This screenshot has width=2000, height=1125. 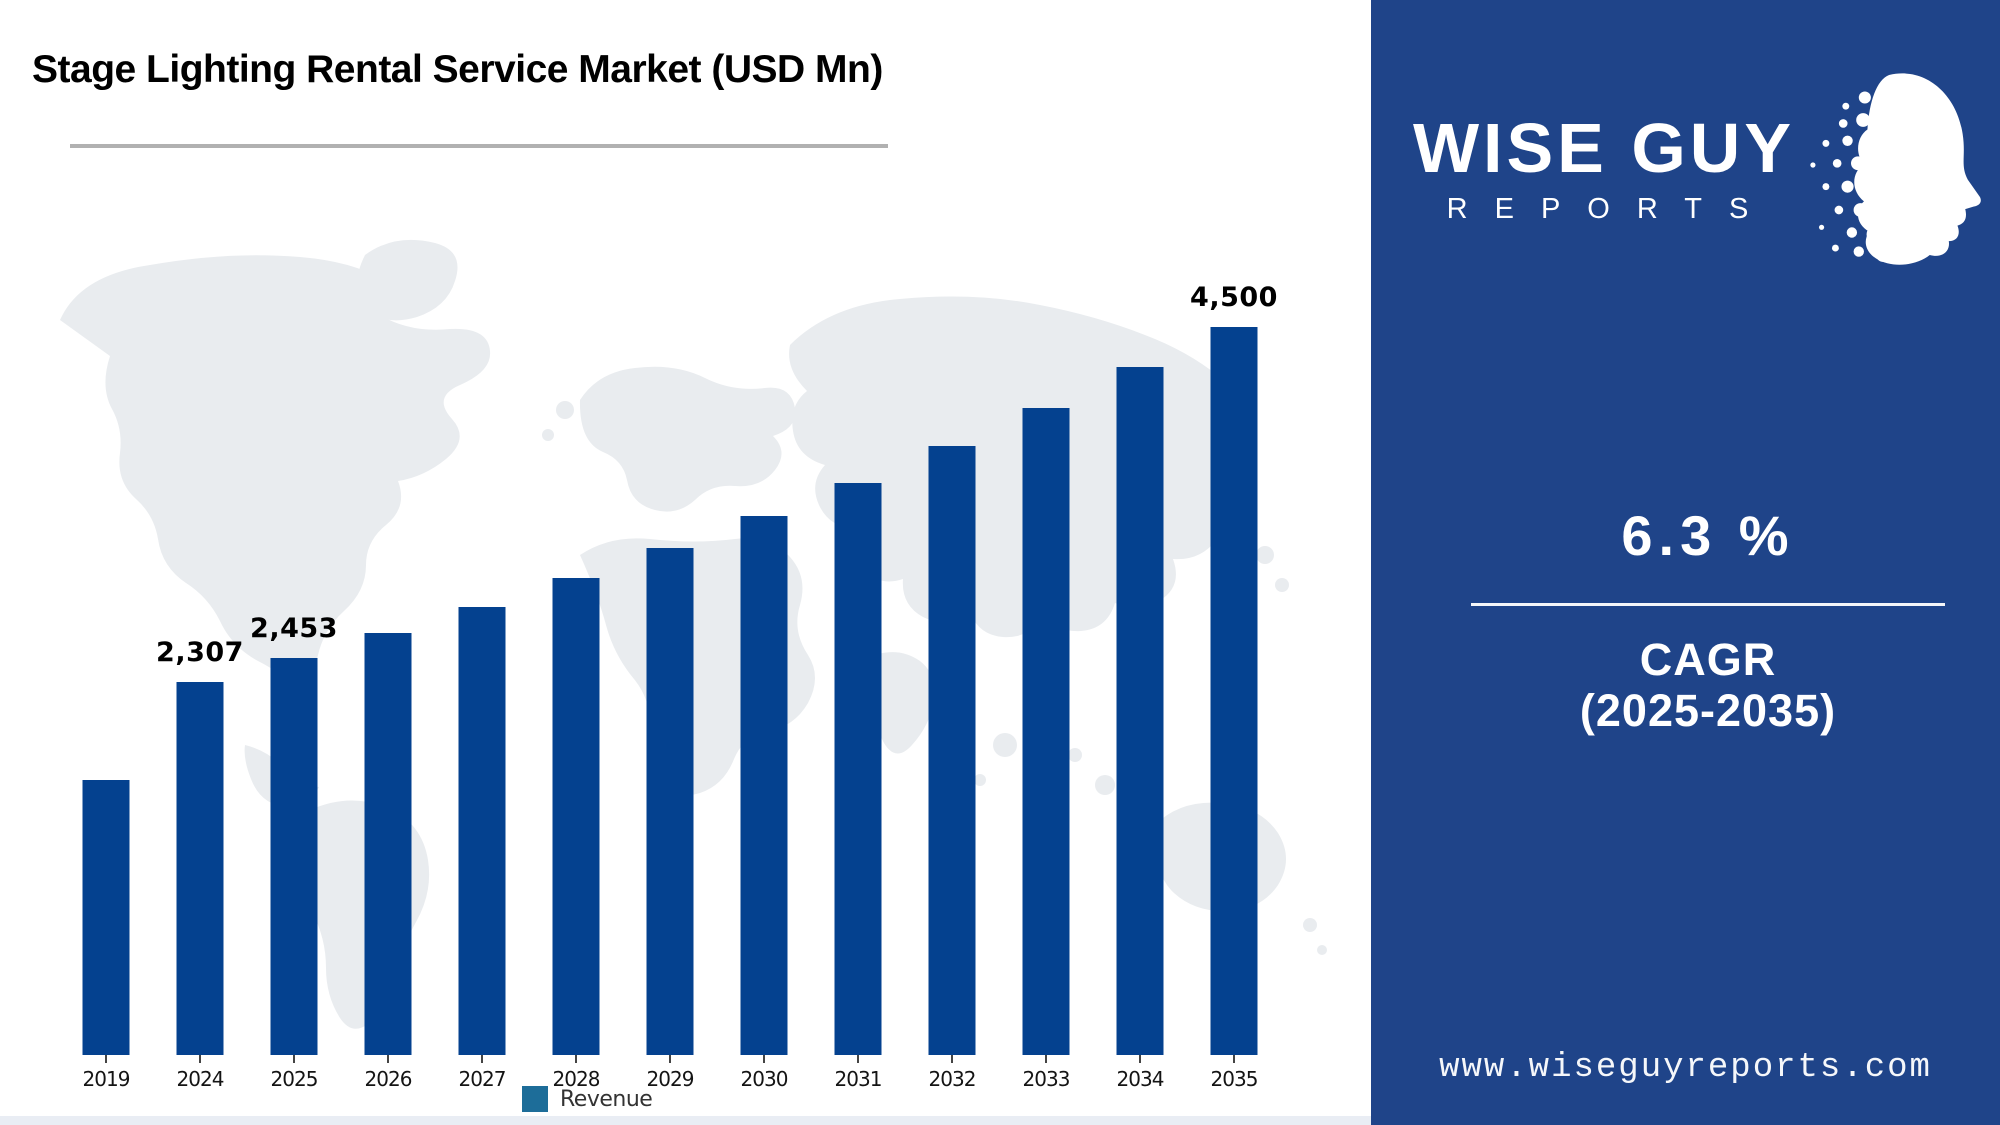 I want to click on bar-cell-2033: 2033, so click(x=1046, y=678).